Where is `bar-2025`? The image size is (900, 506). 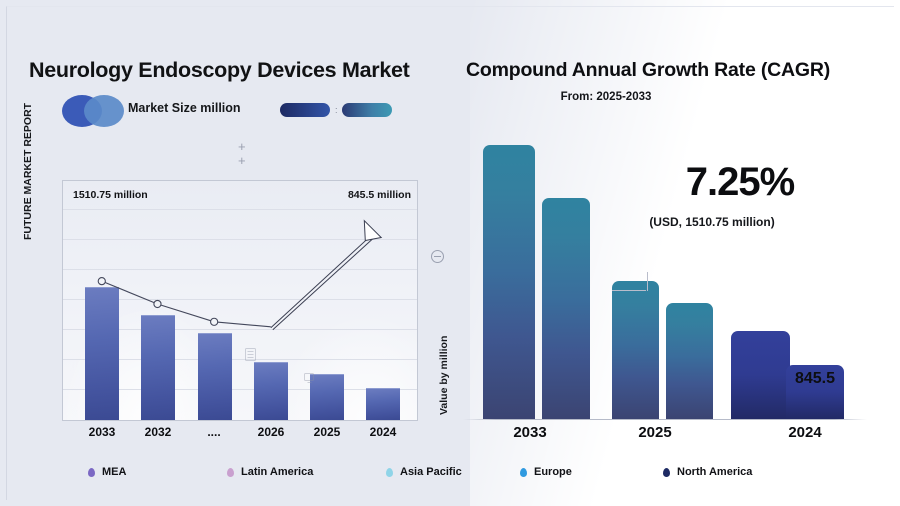 bar-2025 is located at coordinates (327, 397).